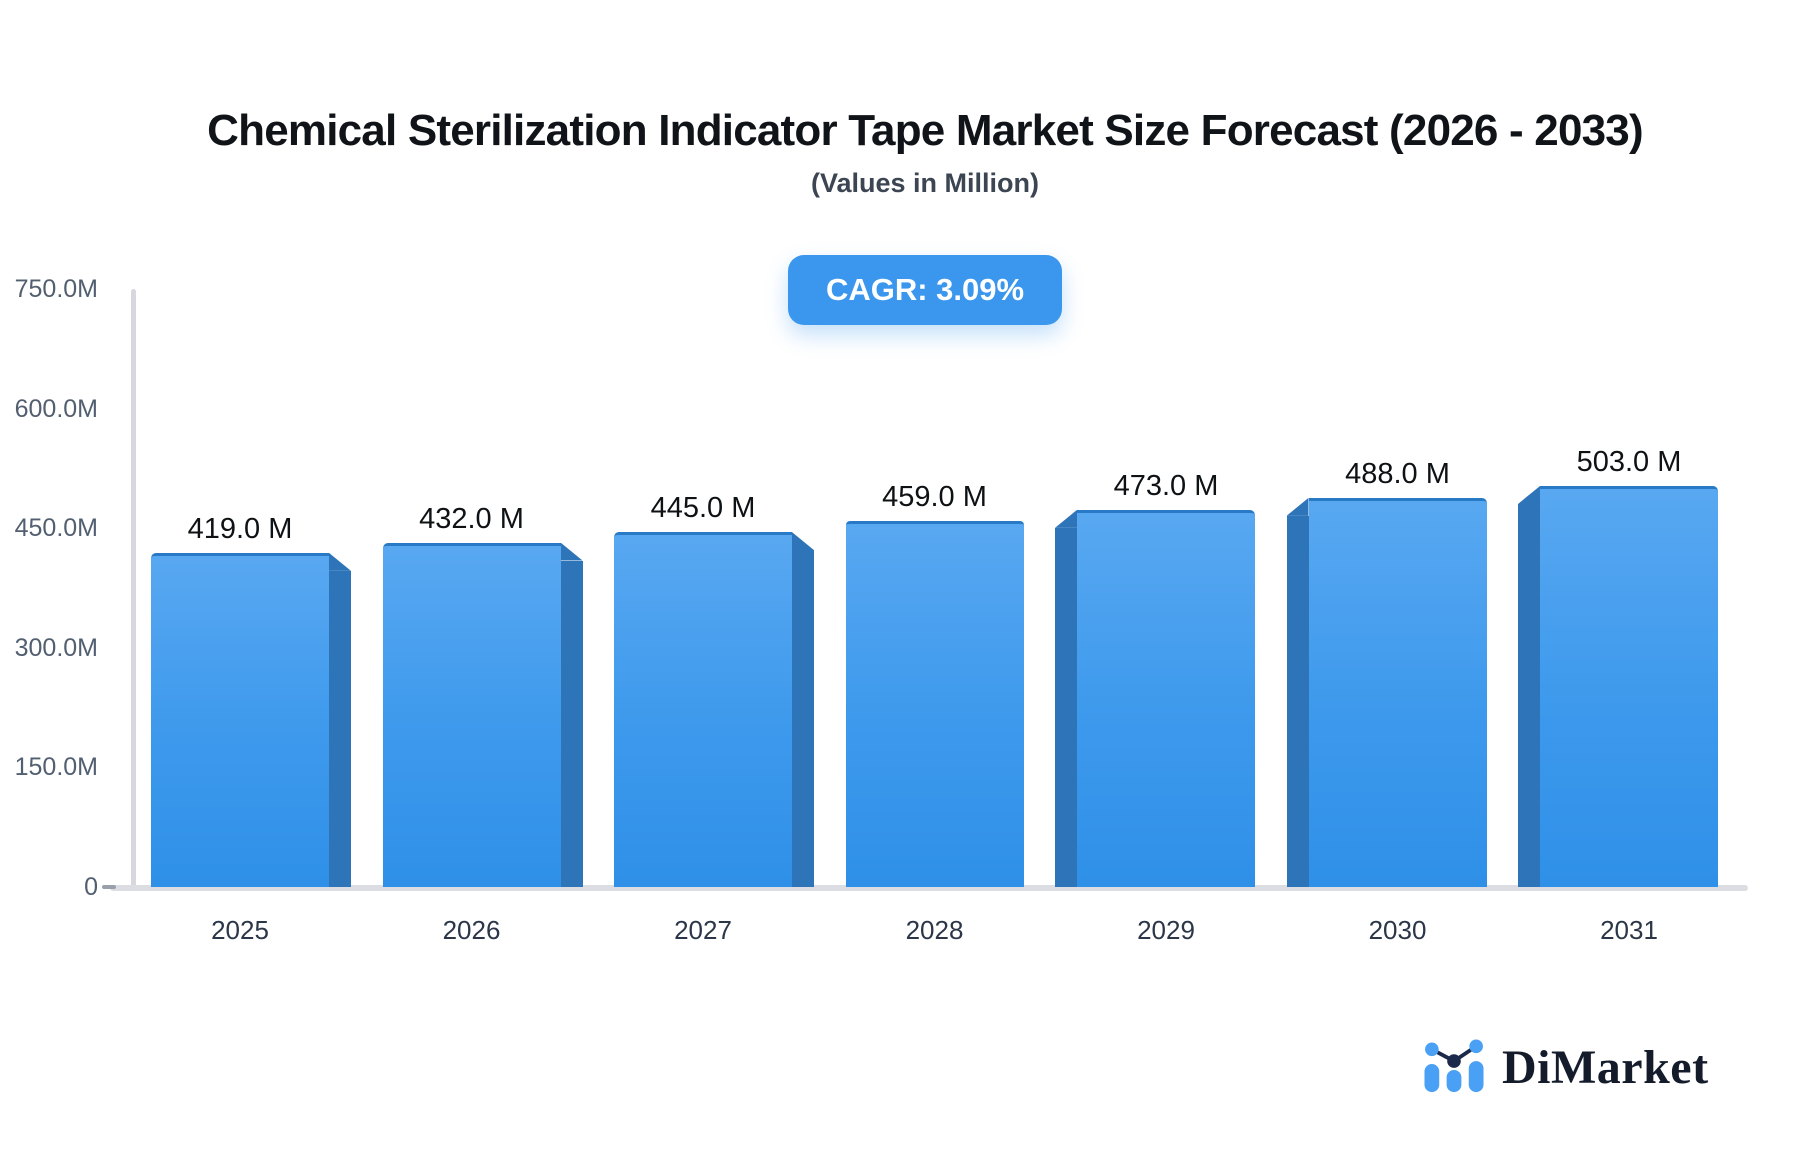 The image size is (1800, 1156). I want to click on y-axis-tick-label: 300.0M, so click(56, 647).